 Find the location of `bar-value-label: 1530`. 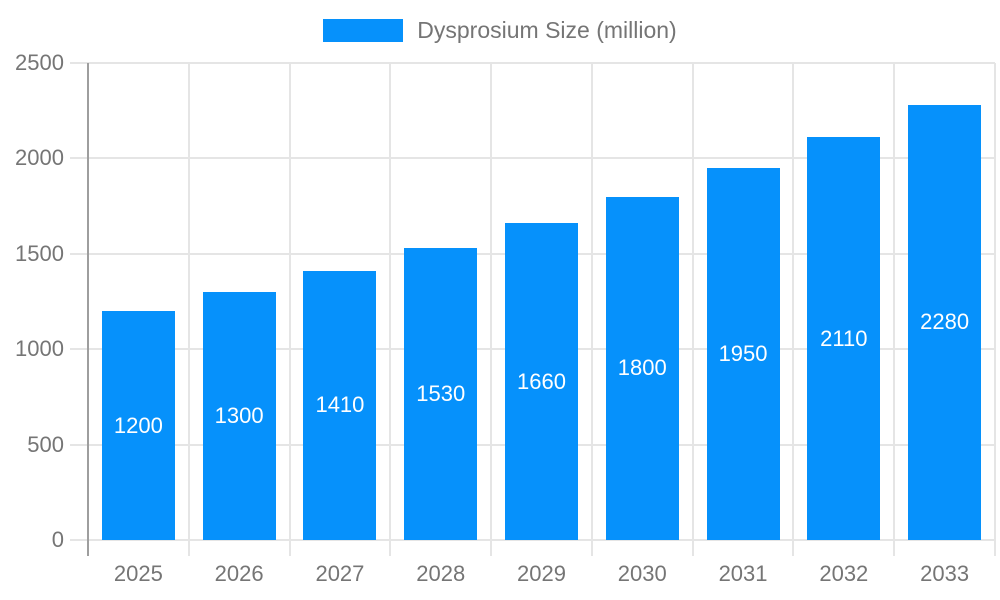

bar-value-label: 1530 is located at coordinates (441, 394).